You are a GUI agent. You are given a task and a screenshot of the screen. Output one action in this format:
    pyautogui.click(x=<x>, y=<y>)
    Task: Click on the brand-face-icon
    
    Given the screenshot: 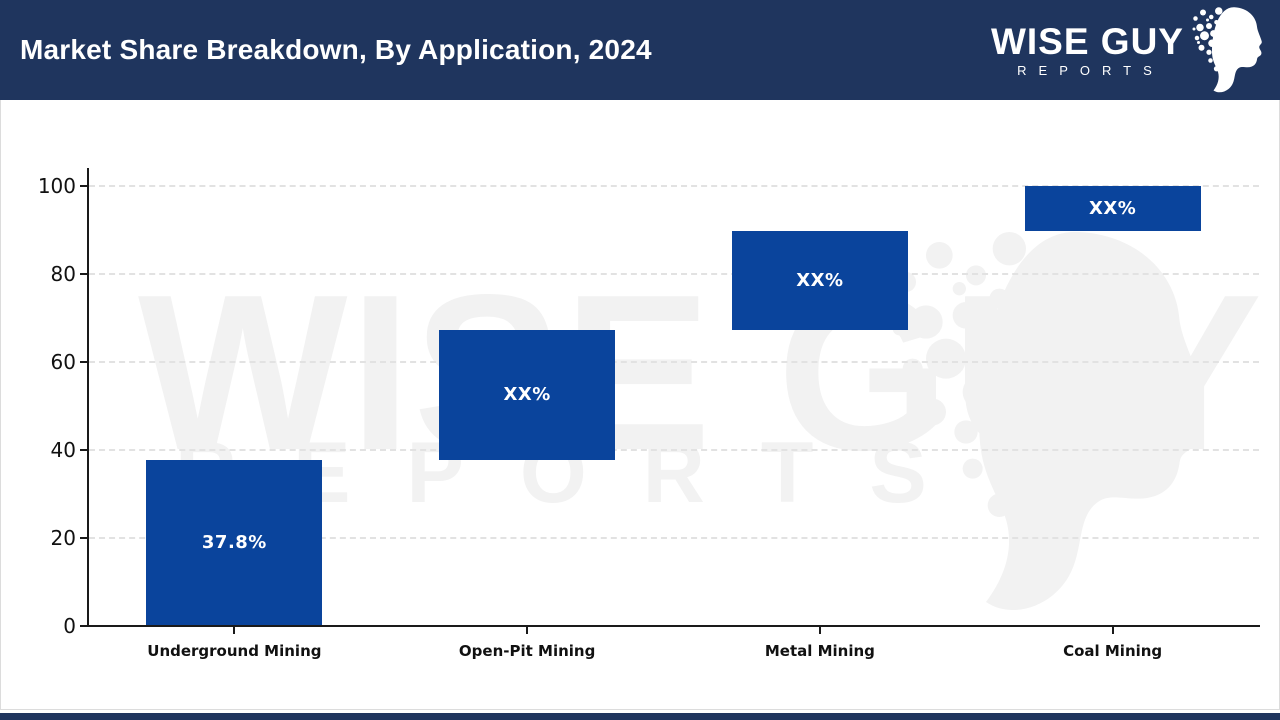 What is the action you would take?
    pyautogui.click(x=1227, y=50)
    